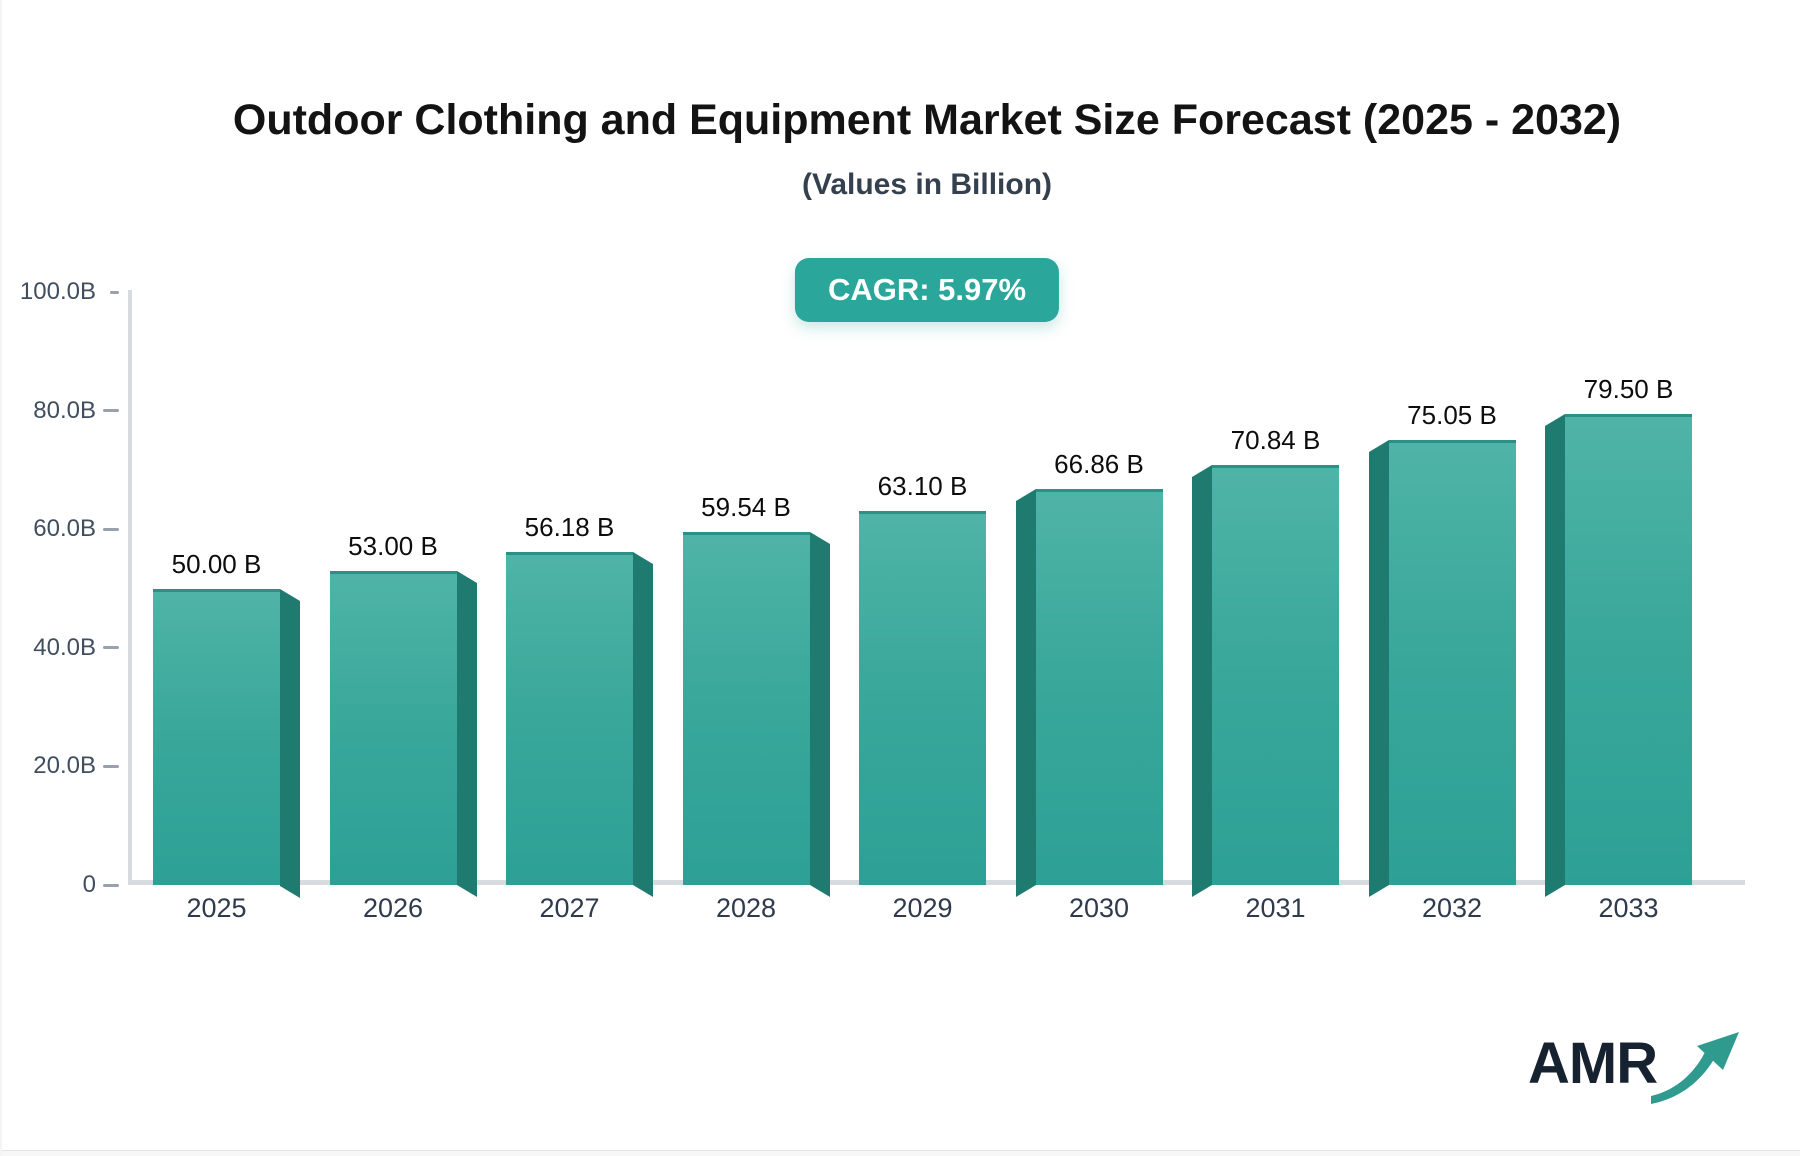 This screenshot has width=1800, height=1156. I want to click on bar-side-face-2031, so click(1202, 681).